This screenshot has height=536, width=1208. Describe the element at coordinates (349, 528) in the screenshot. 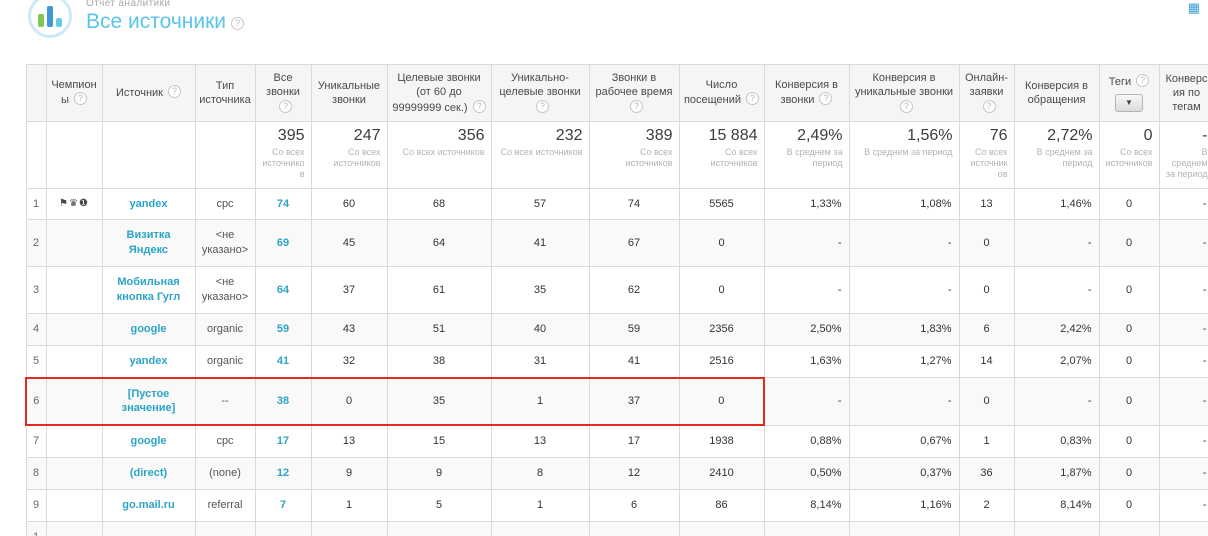

I see `cell-unique_calls: 0` at that location.